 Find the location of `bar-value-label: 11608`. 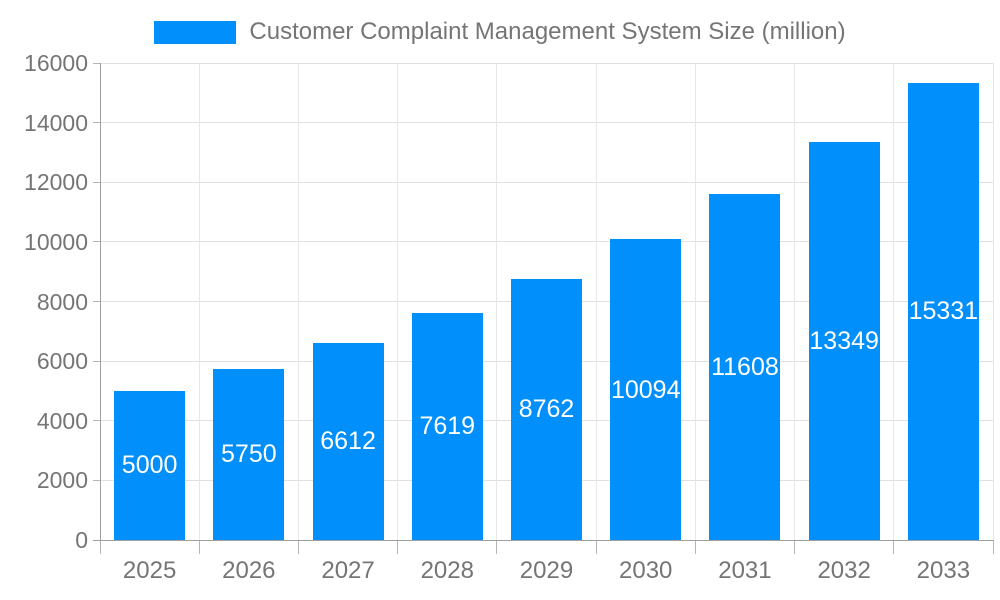

bar-value-label: 11608 is located at coordinates (745, 366).